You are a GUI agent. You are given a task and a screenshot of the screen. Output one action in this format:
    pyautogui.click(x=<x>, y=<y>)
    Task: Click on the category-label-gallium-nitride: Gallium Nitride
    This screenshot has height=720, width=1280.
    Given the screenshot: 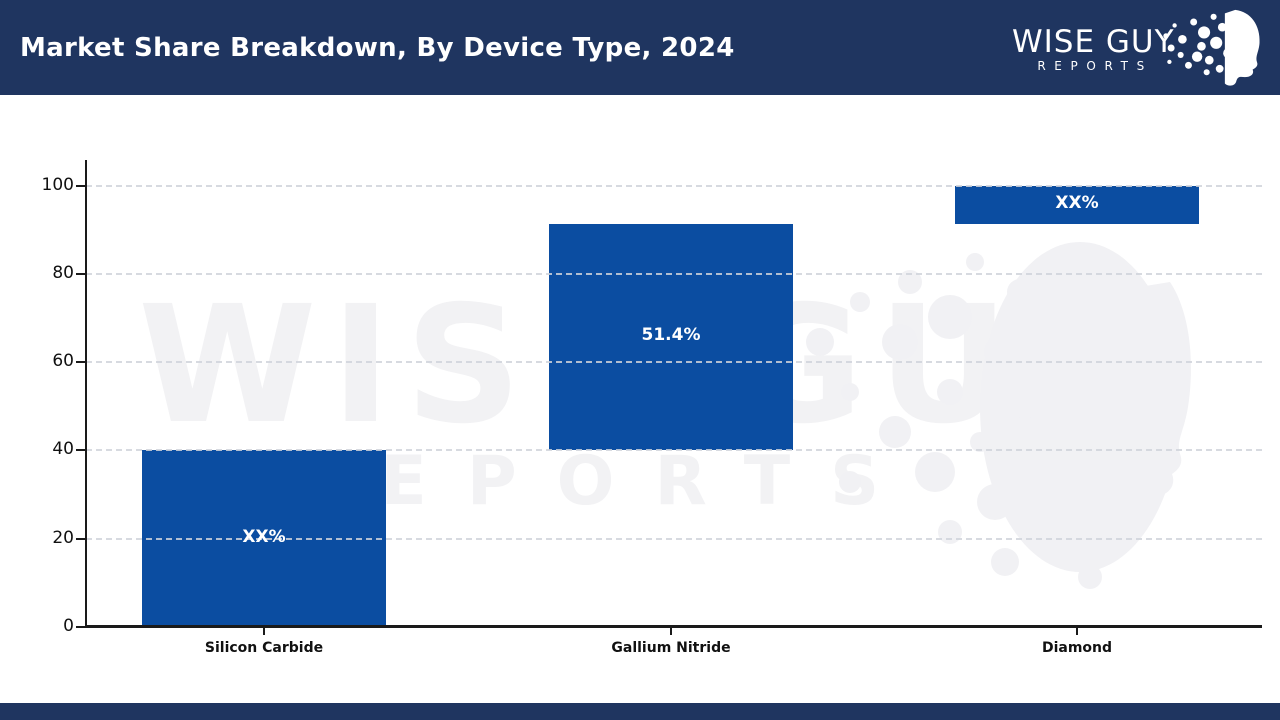 What is the action you would take?
    pyautogui.click(x=671, y=648)
    